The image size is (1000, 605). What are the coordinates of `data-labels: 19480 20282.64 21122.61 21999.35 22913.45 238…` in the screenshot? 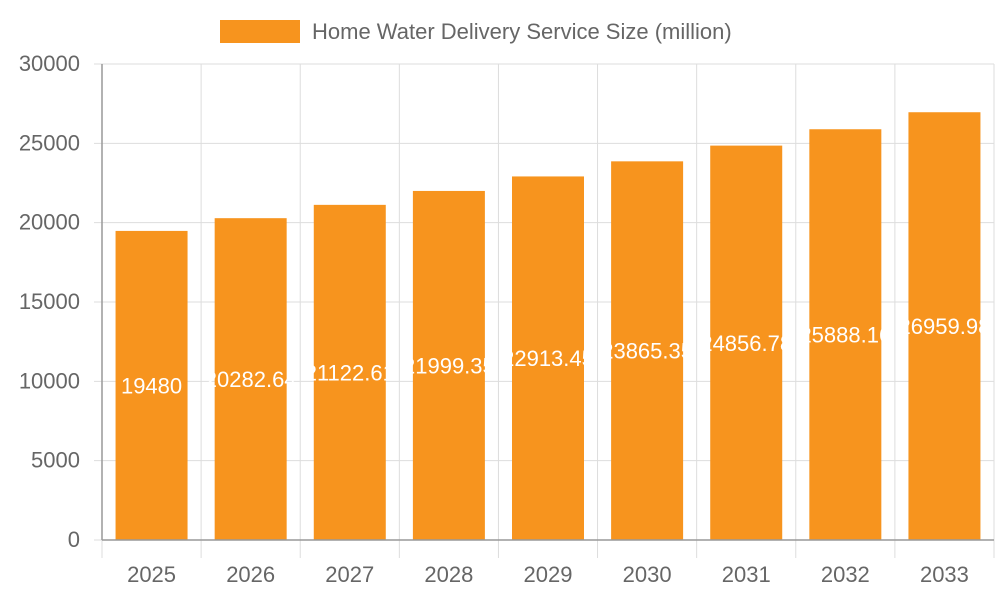 It's located at (555, 356).